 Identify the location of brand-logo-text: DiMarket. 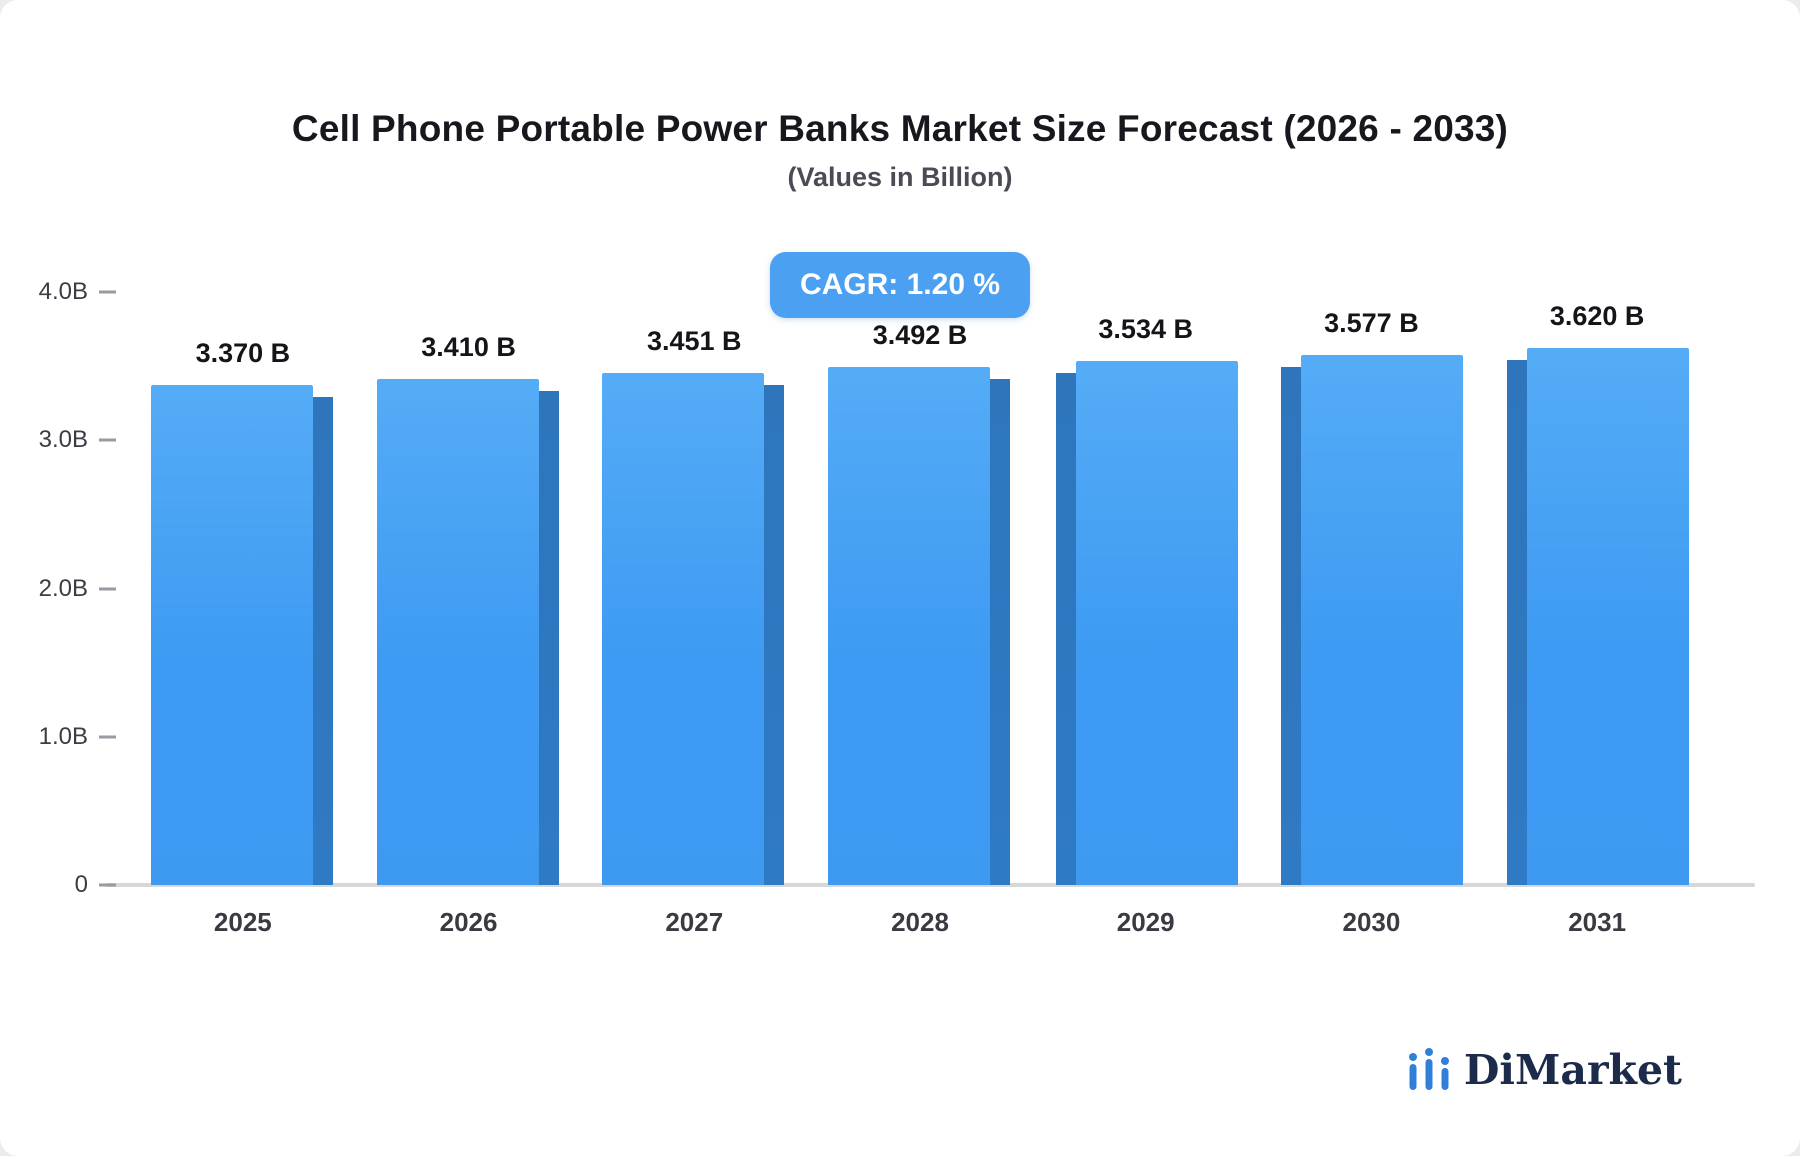
(1572, 1070).